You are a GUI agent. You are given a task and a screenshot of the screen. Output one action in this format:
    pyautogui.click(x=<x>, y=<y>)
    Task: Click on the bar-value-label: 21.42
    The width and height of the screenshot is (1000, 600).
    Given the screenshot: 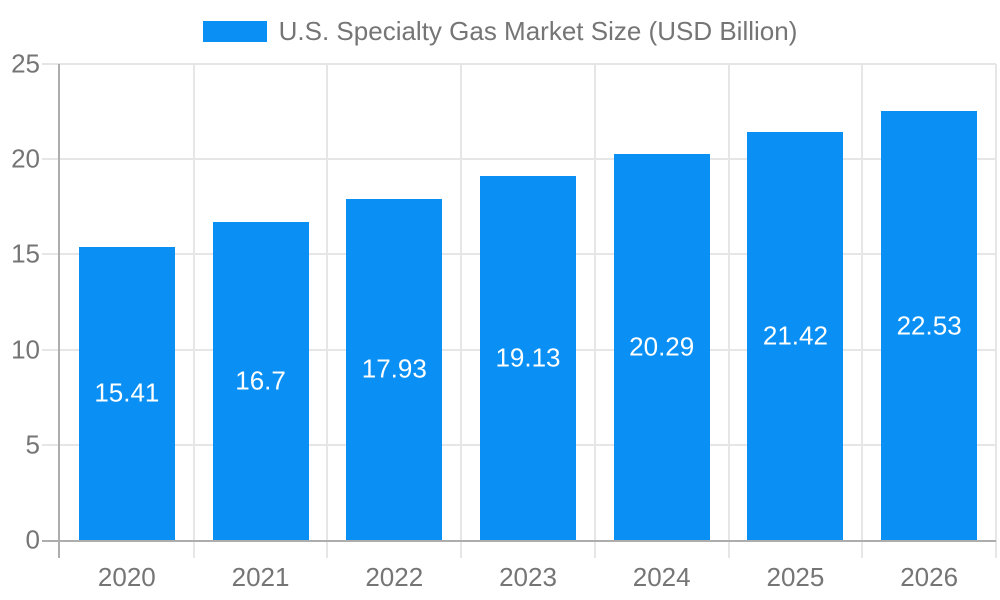 What is the action you would take?
    pyautogui.click(x=795, y=335)
    